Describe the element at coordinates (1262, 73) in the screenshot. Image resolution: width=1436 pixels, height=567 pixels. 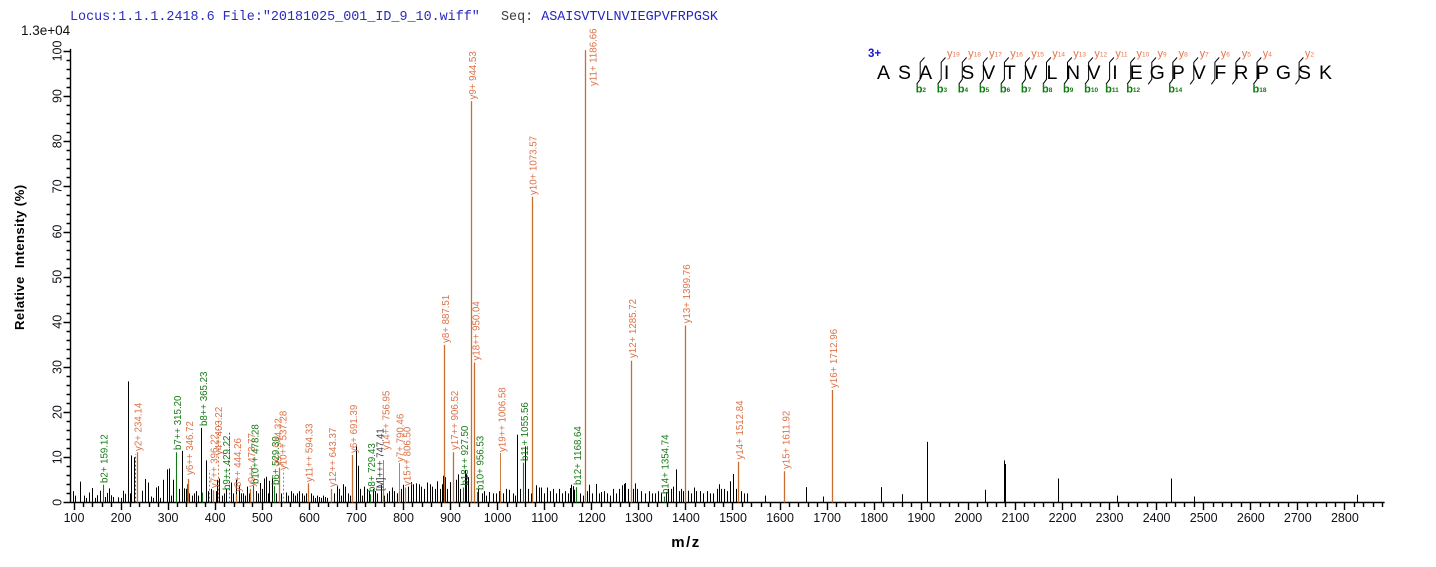
I see `svg-text: P` at that location.